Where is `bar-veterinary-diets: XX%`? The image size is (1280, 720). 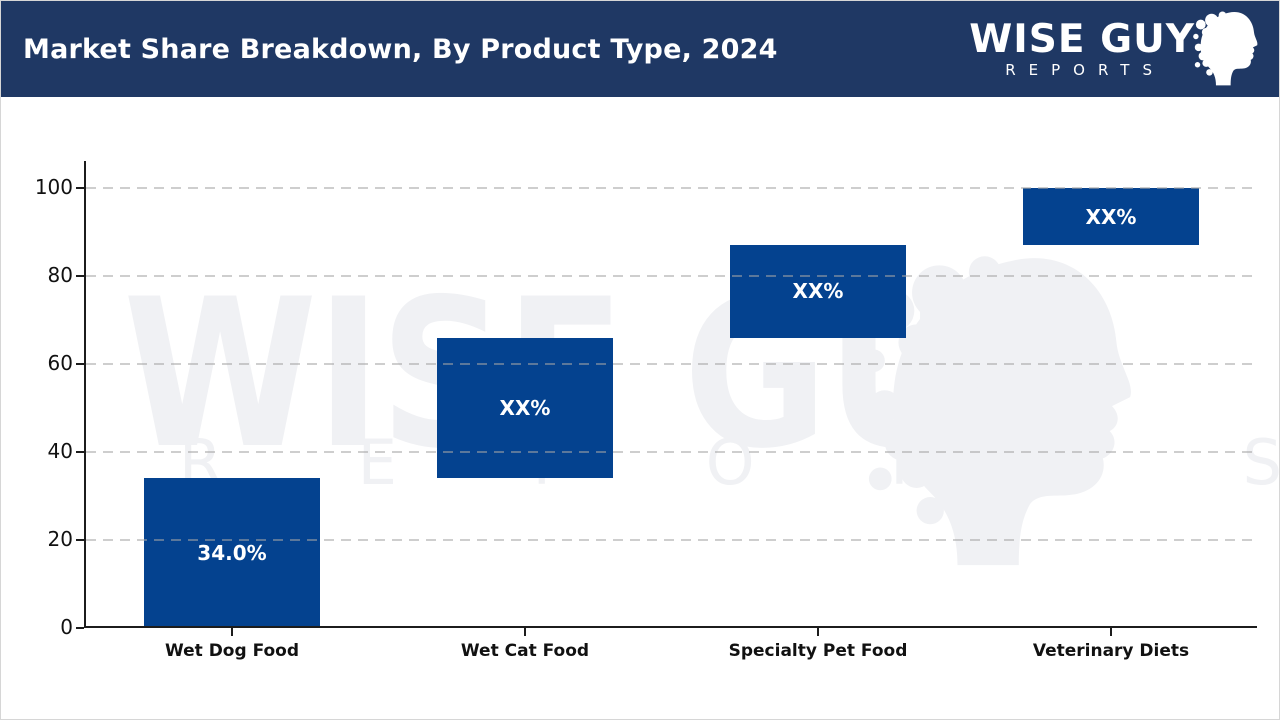
bar-veterinary-diets: XX% is located at coordinates (1111, 217).